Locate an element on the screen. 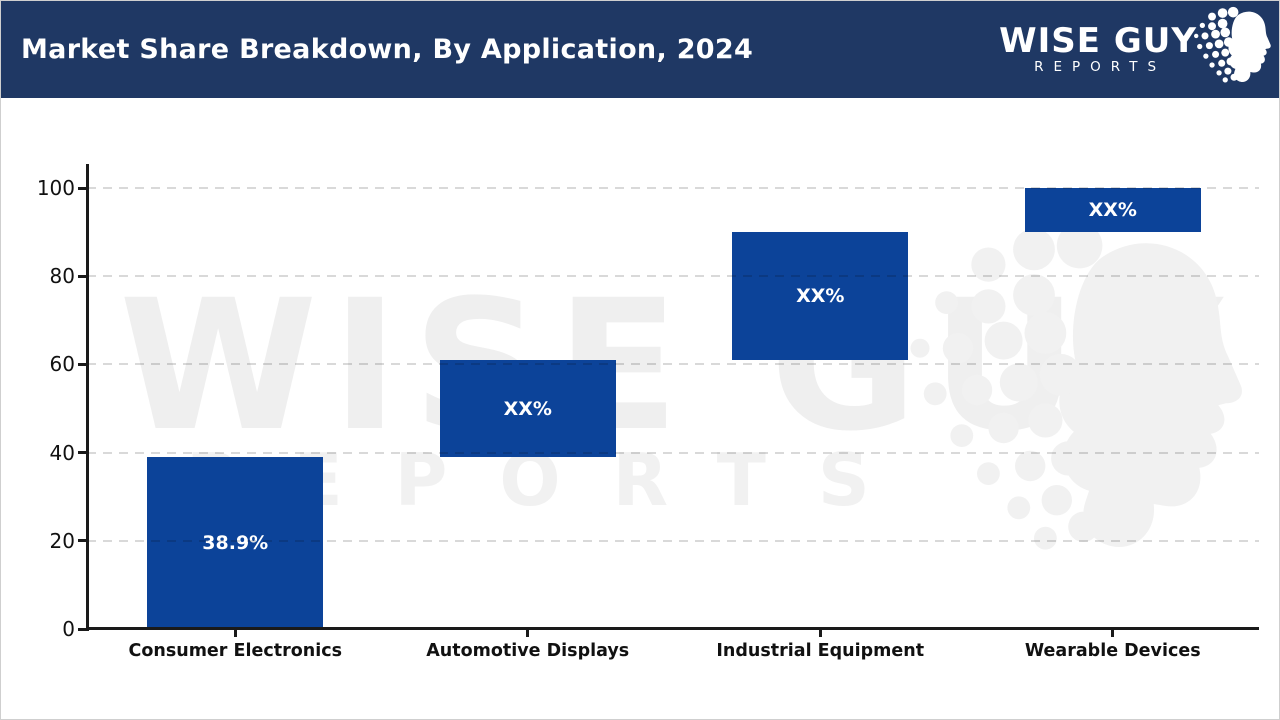 The image size is (1280, 720). y-tick-label: 80 is located at coordinates (62, 276).